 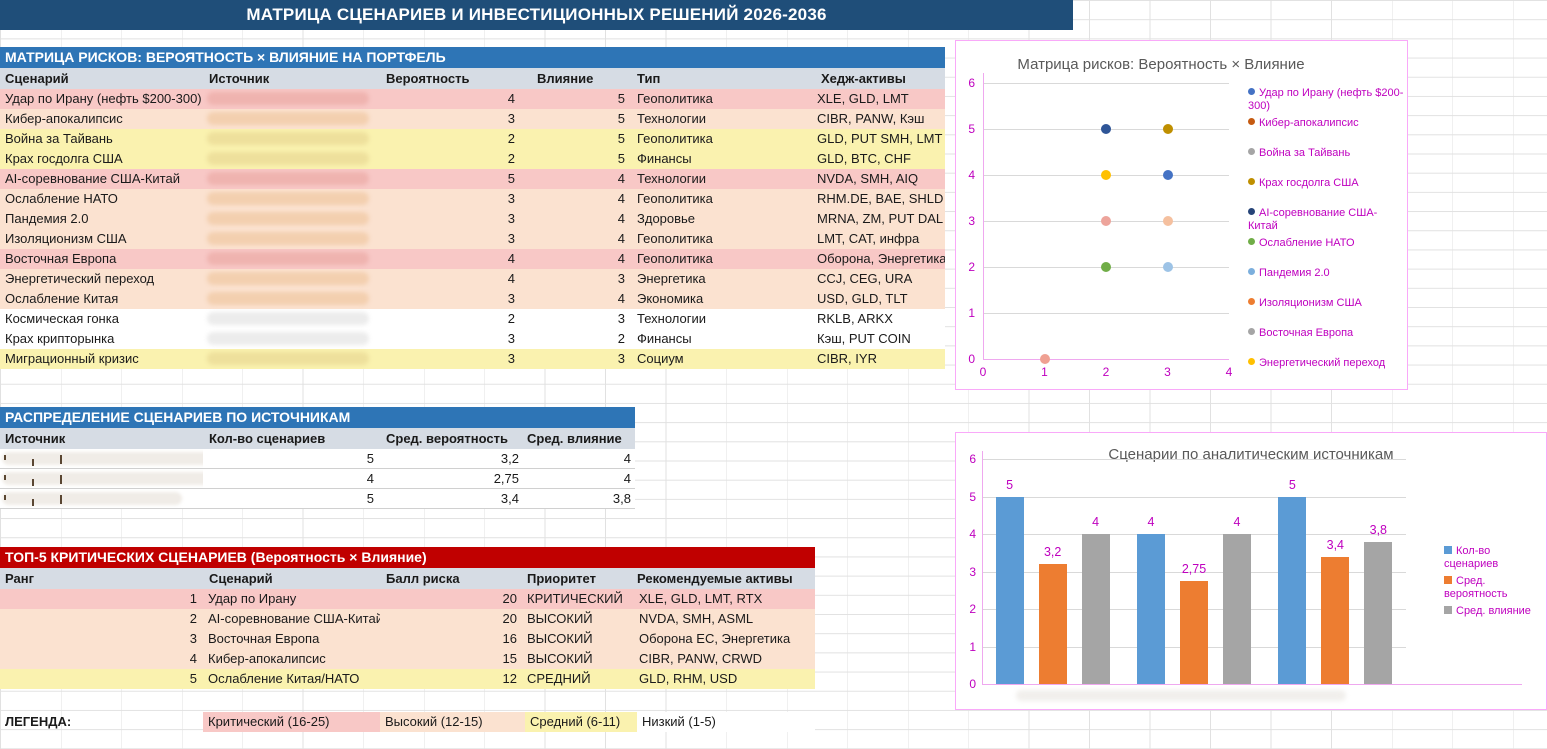 What do you see at coordinates (60, 338) in the screenshot?
I see `scenario-cell: Крах крипторынка` at bounding box center [60, 338].